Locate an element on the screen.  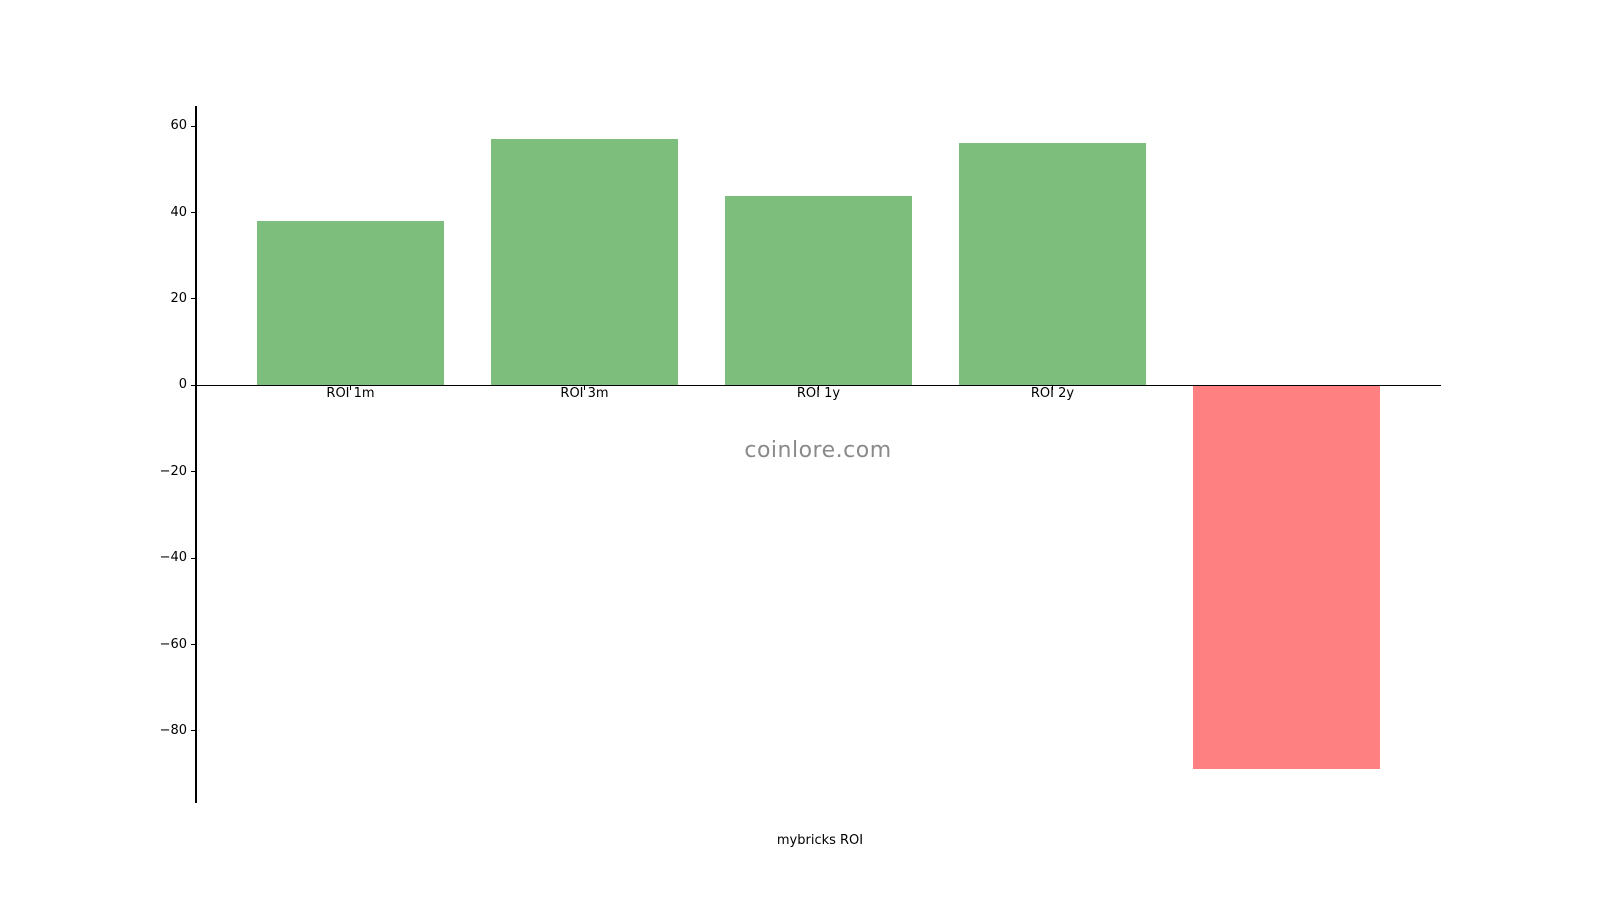
y-tick-label: −20 is located at coordinates (173, 471).